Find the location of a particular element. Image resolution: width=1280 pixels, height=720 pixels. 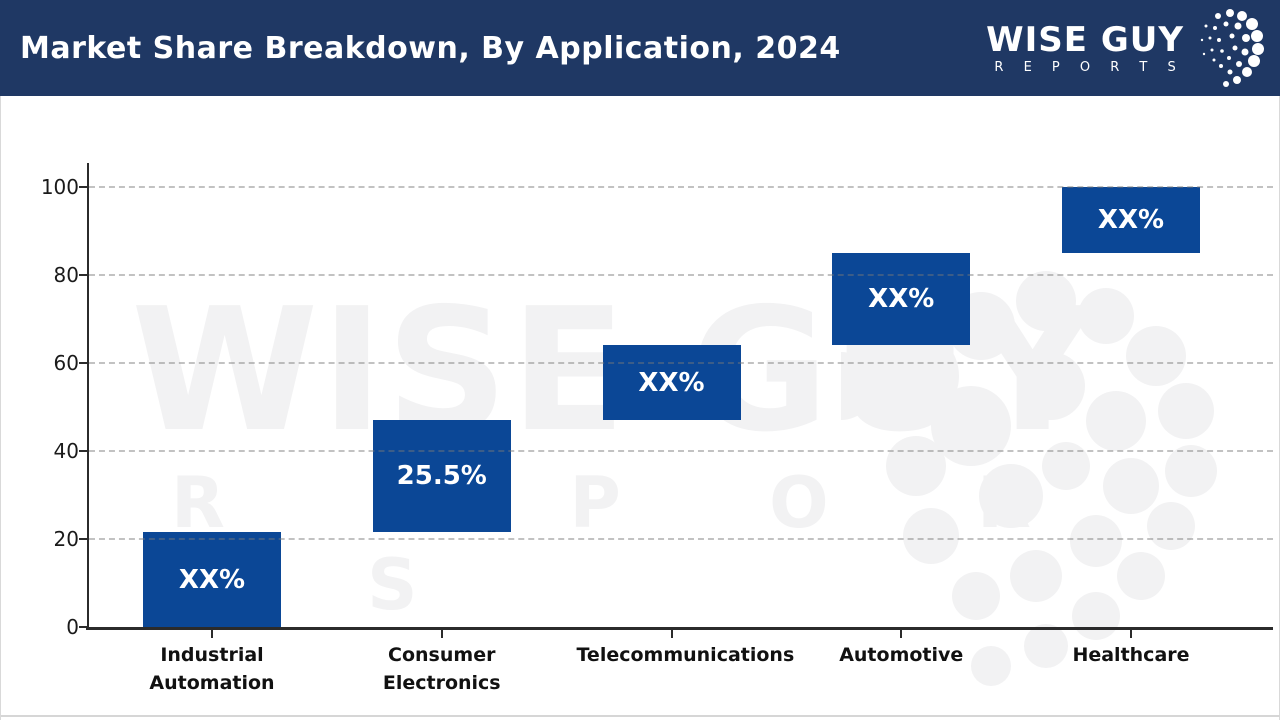

bar-value-label: 25.5% is located at coordinates (441, 476).